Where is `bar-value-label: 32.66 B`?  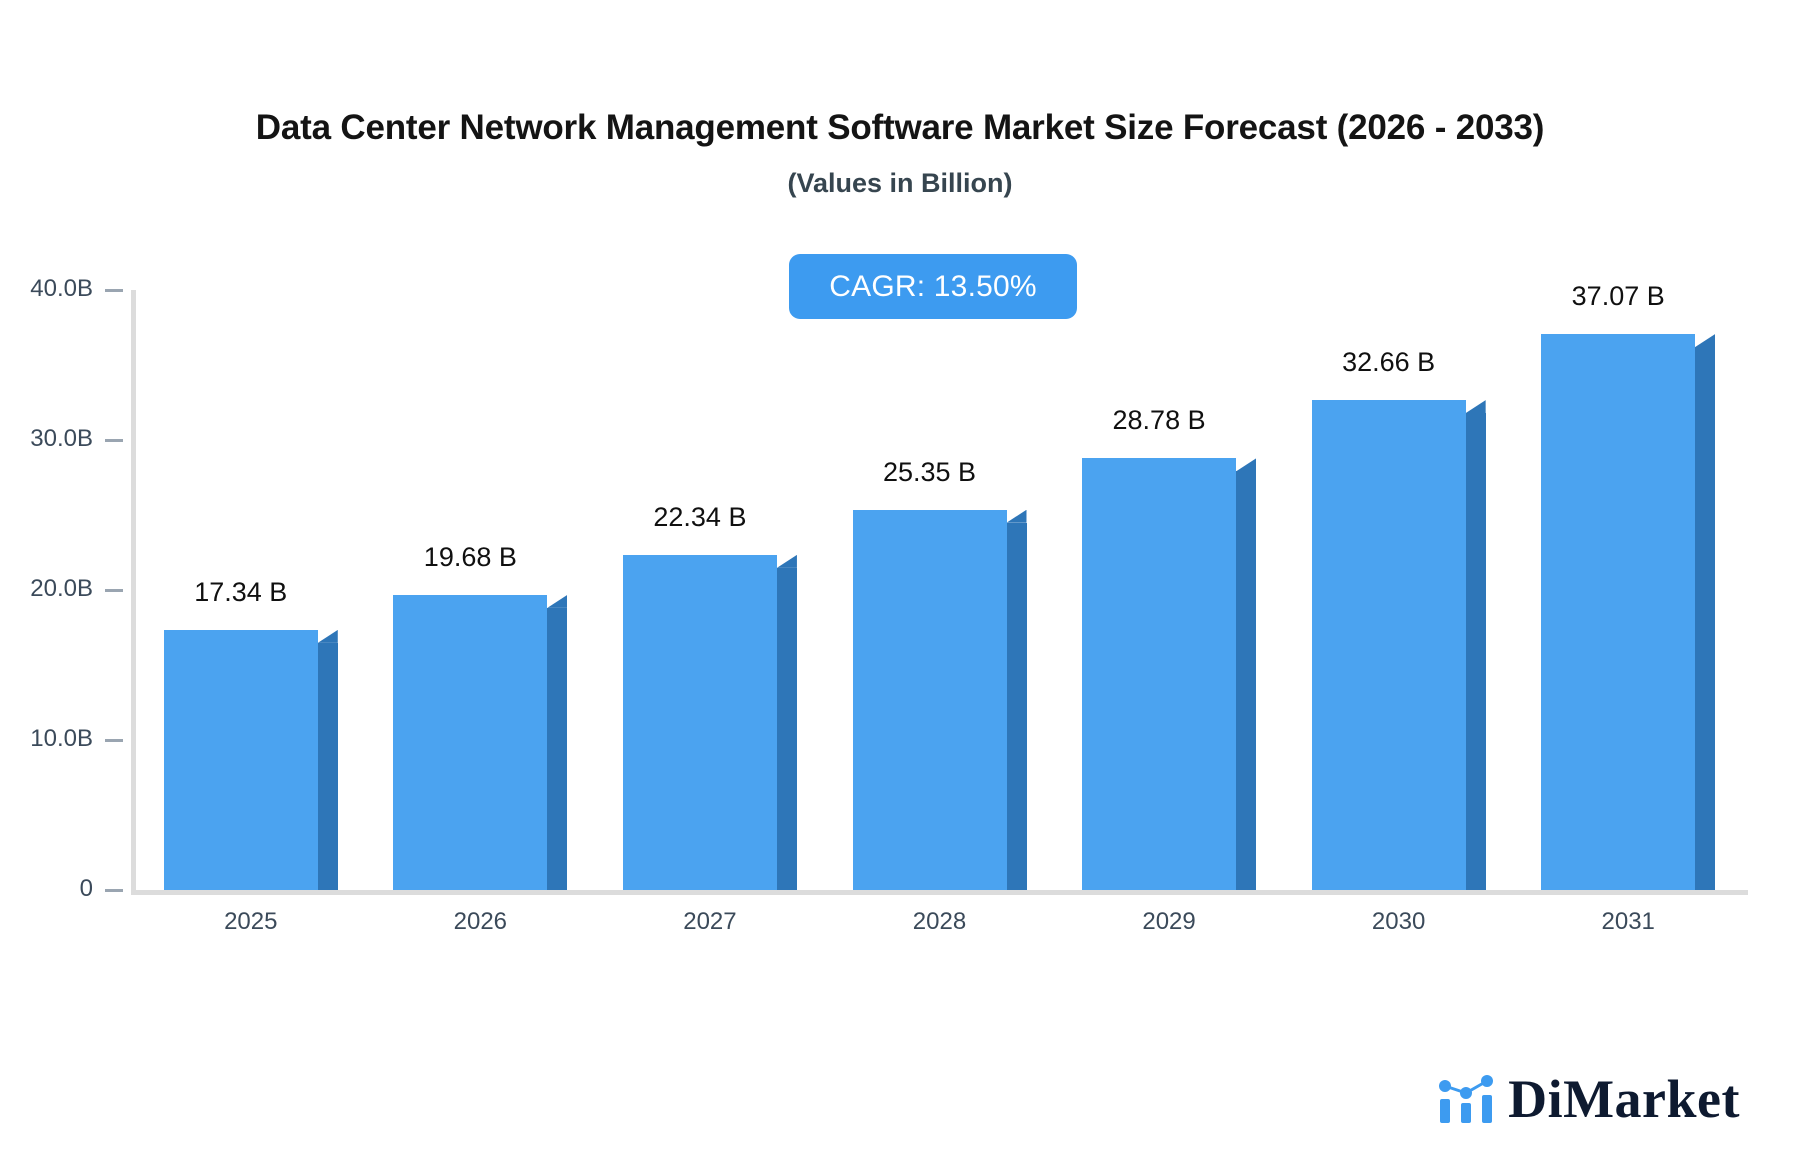 bar-value-label: 32.66 B is located at coordinates (1389, 362).